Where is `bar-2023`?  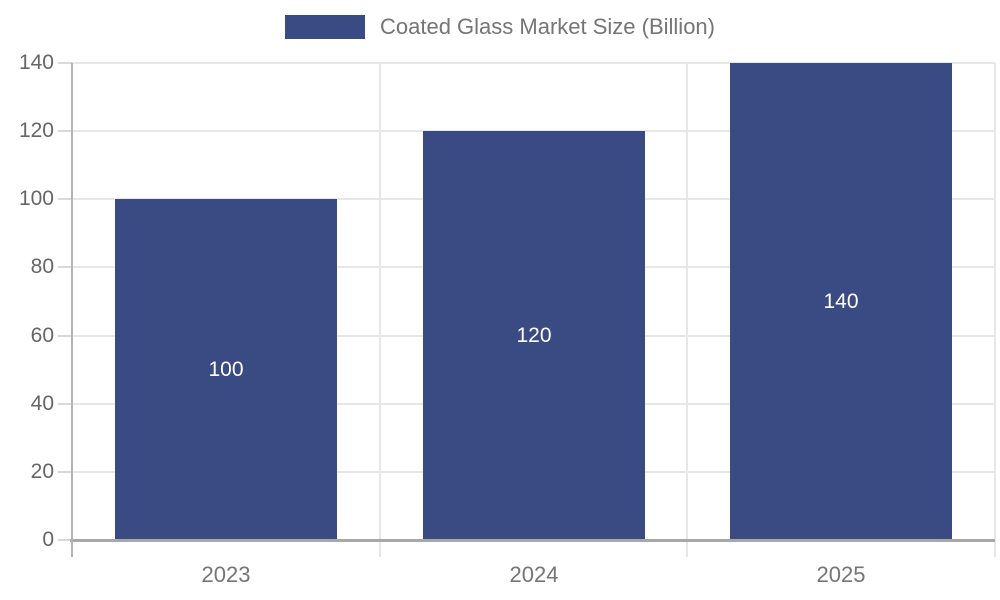 bar-2023 is located at coordinates (226, 369).